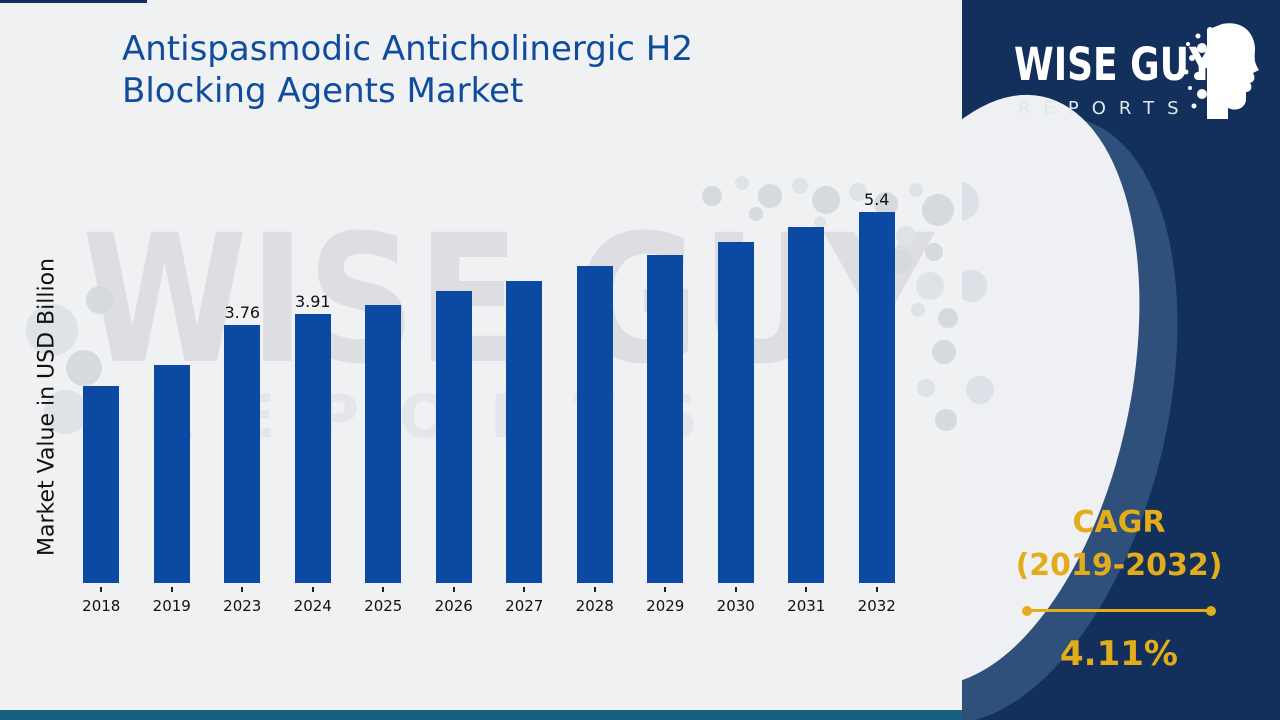 The width and height of the screenshot is (1280, 720). Describe the element at coordinates (1211, 610) in the screenshot. I see `divider-dot-right` at that location.